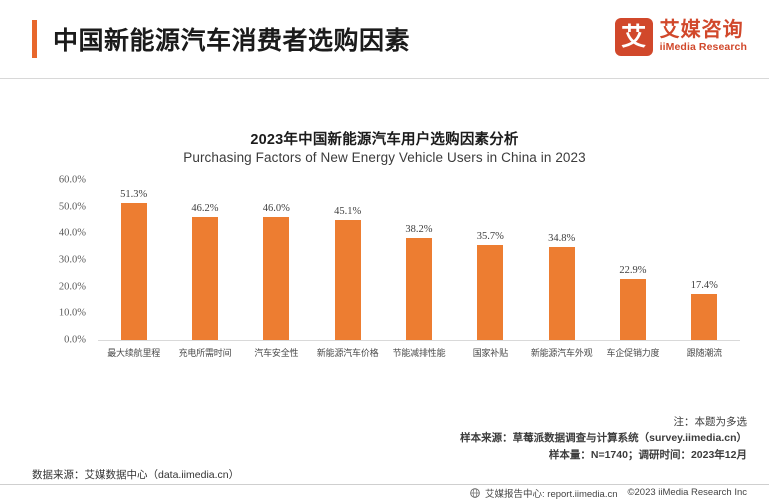 The image size is (769, 500). Describe the element at coordinates (633, 353) in the screenshot. I see `x-axis-tick-label: 车企促销力度` at that location.